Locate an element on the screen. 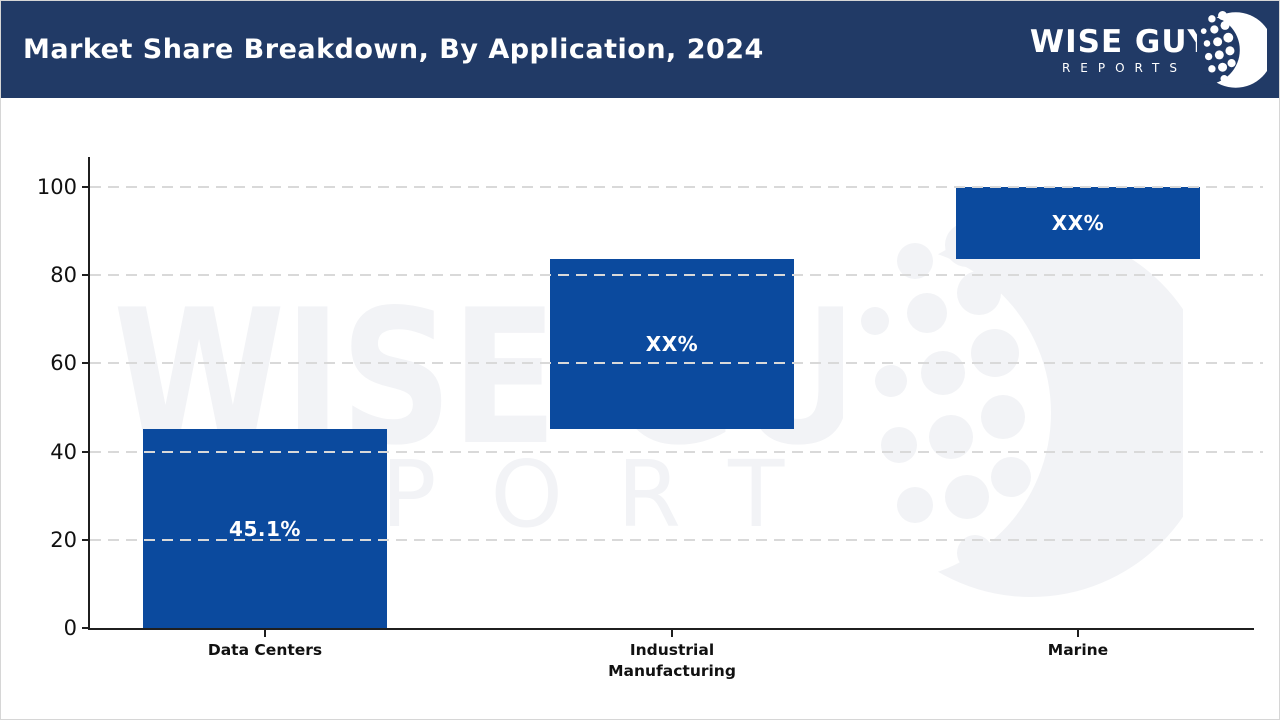 The image size is (1280, 720). logo-head-icon is located at coordinates (1232, 49).